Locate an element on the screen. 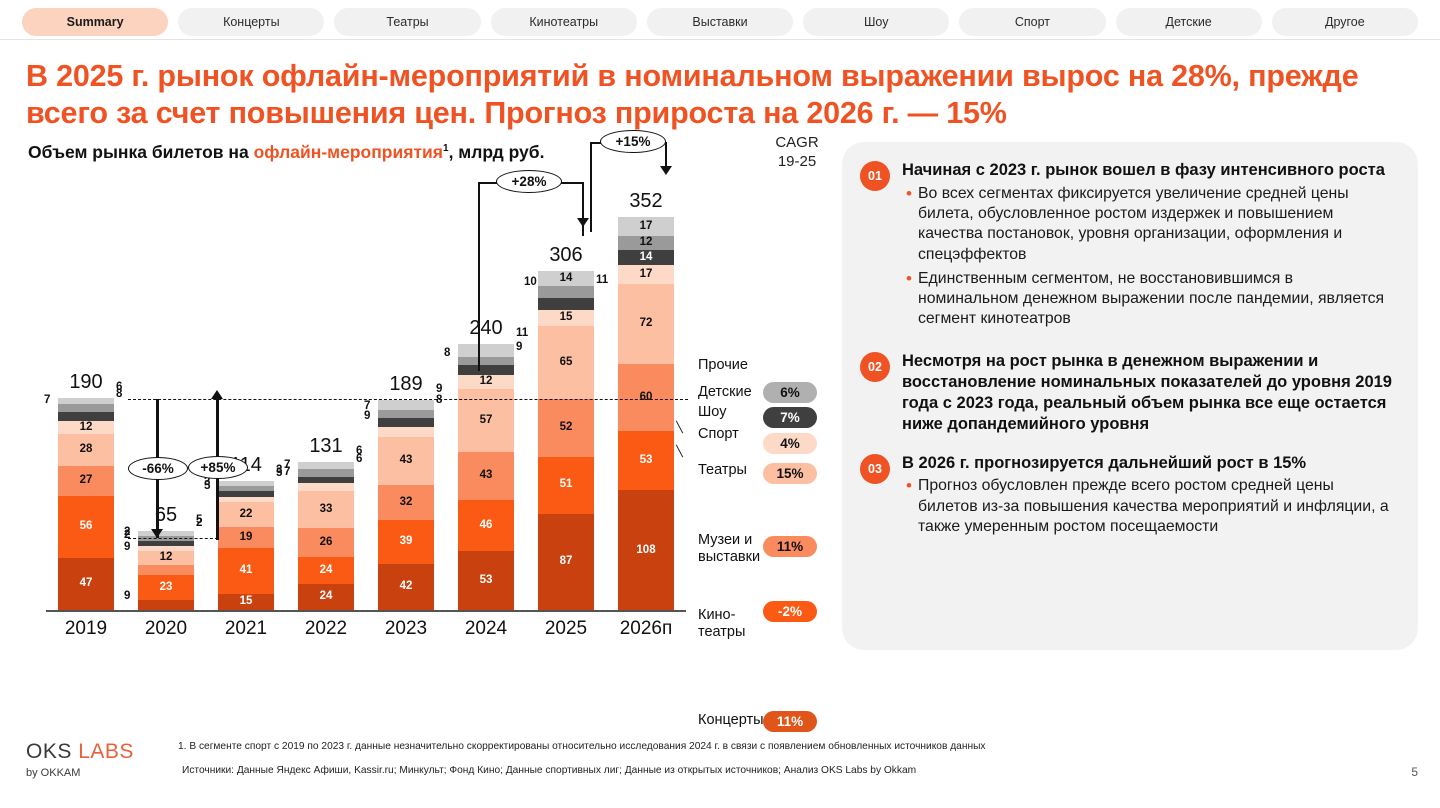 The width and height of the screenshot is (1440, 808). bar-segment-label: 11 is located at coordinates (602, 279).